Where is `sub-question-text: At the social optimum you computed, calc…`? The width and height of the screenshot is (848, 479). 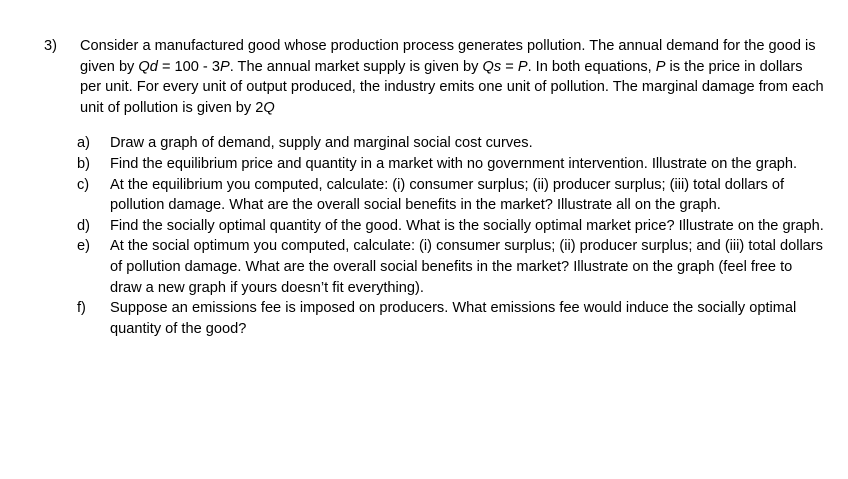
sub-question-text: At the social optimum you computed, calc… is located at coordinates (466, 267).